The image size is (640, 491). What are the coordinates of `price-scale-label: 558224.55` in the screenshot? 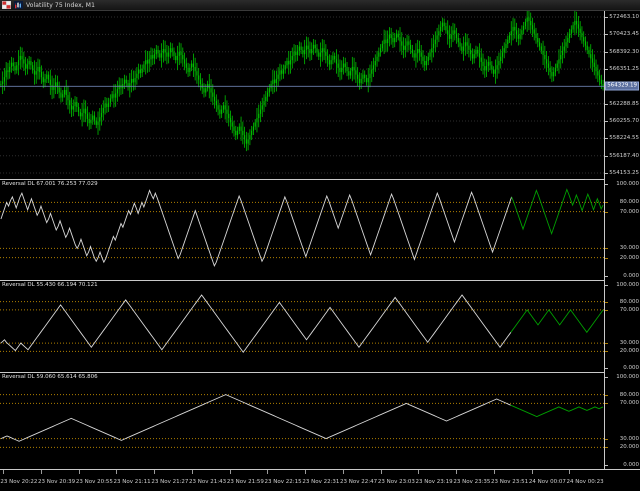 It's located at (624, 138).